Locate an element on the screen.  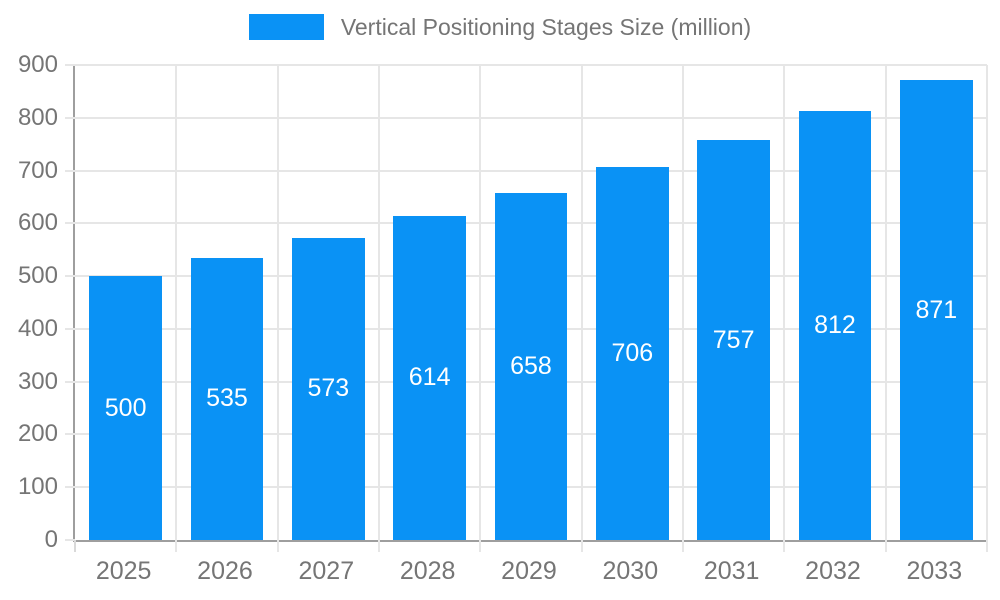
y-tick-label: 800 is located at coordinates (37, 117).